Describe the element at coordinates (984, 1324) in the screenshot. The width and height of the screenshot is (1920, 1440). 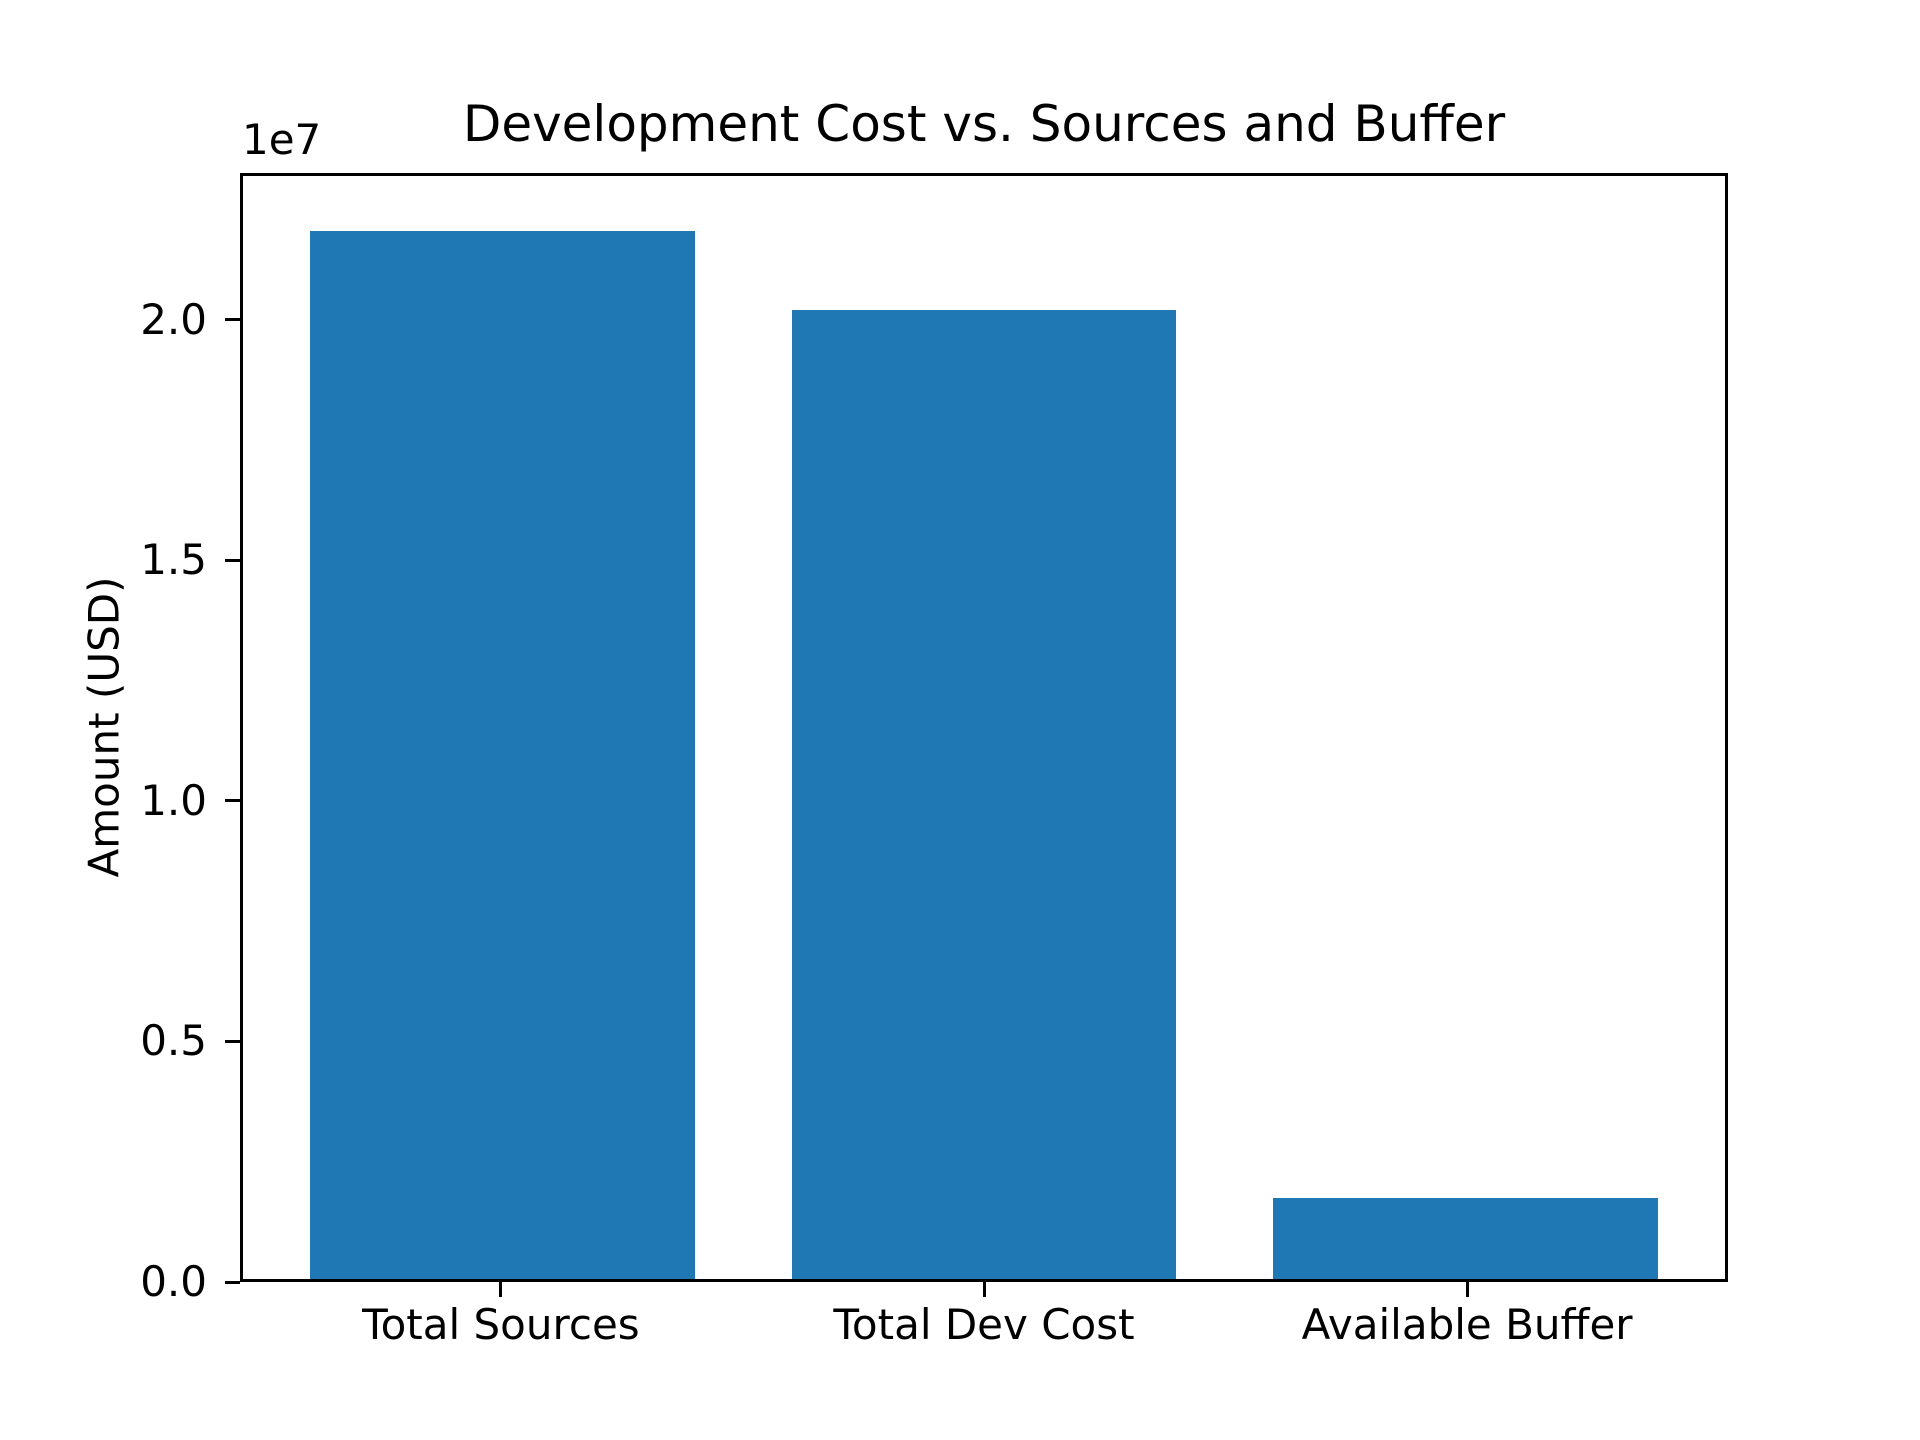
I see `x-tick-label: Total Dev Cost` at that location.